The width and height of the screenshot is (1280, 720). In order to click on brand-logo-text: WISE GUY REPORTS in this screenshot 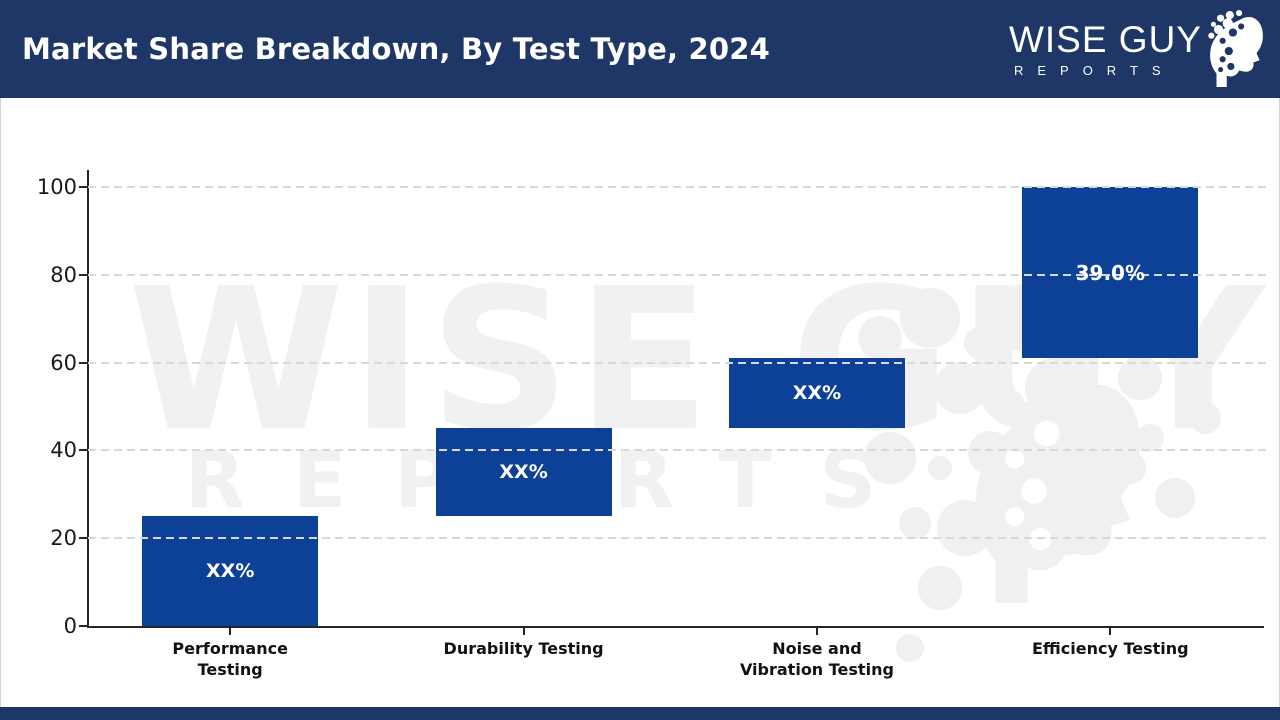, I will do `click(1105, 49)`.